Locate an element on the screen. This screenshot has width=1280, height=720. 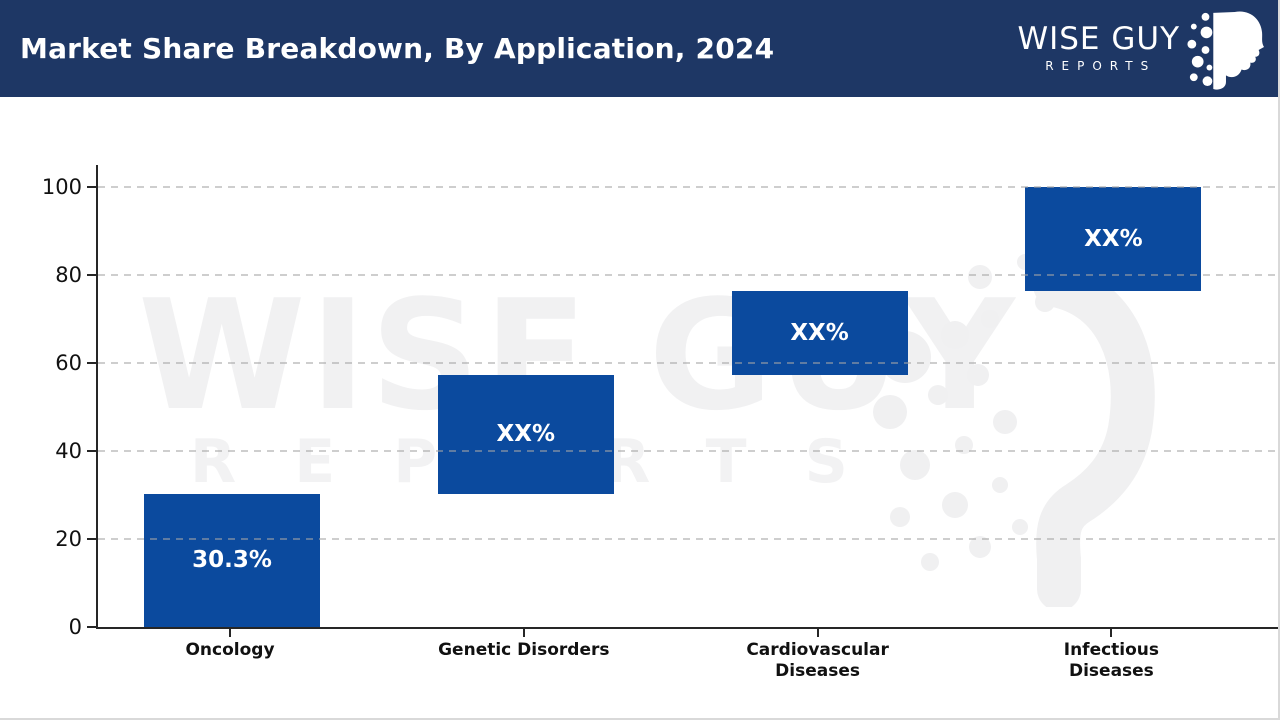
y-tick-label: 60 is located at coordinates (68, 363).